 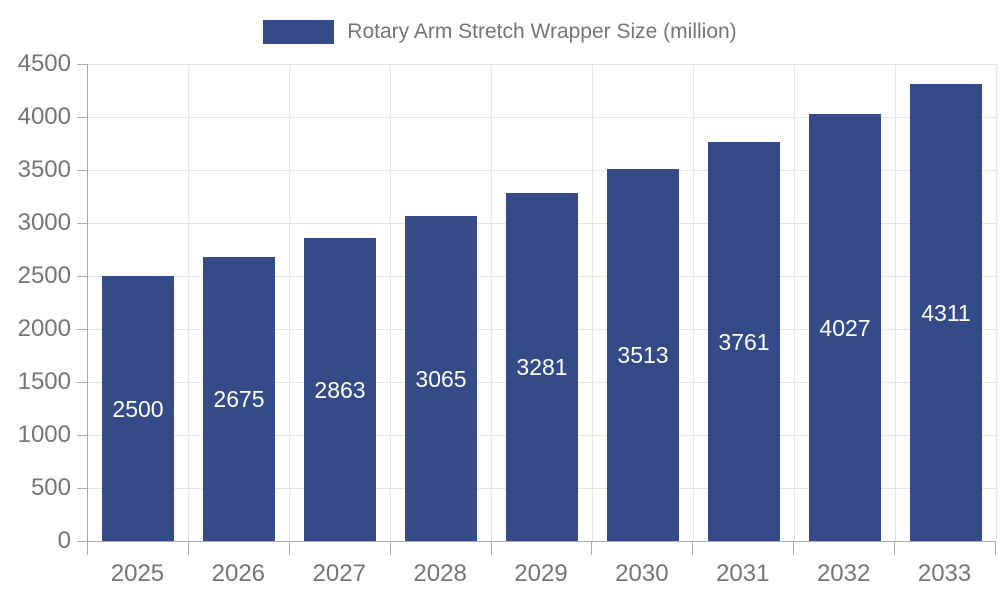 I want to click on bar-value-label: 2863, so click(x=340, y=390).